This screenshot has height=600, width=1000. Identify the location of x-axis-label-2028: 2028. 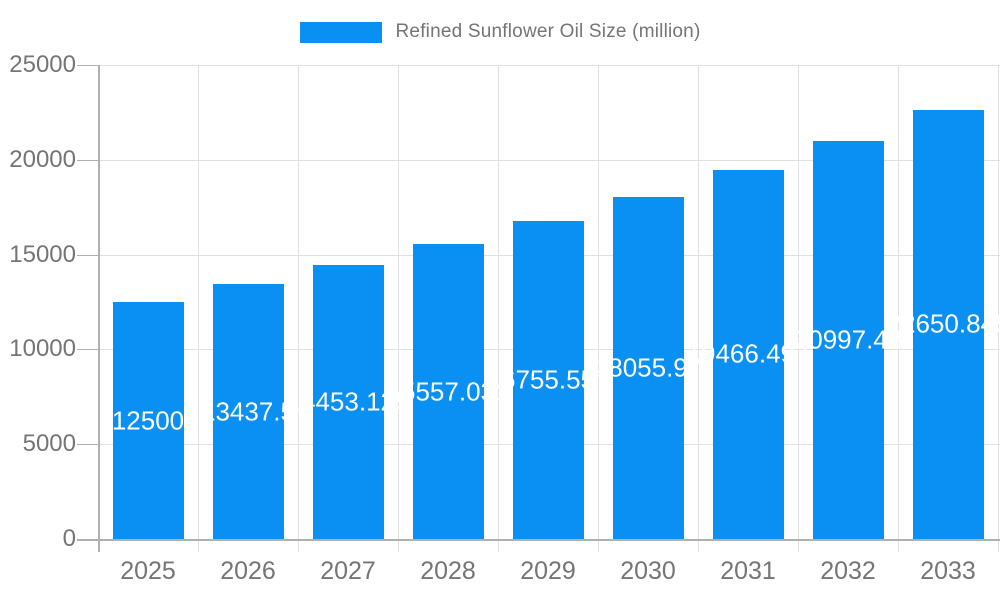
(448, 571).